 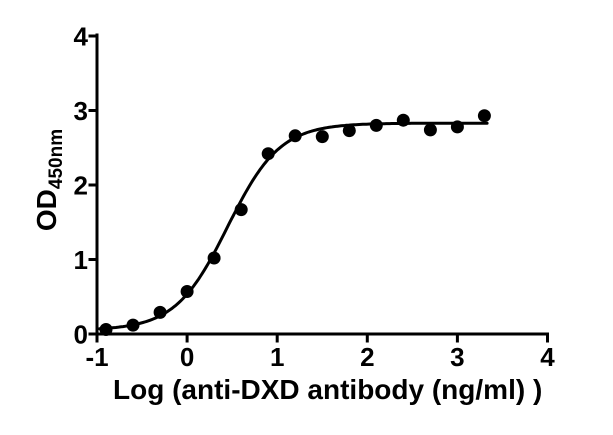 What do you see at coordinates (81, 260) in the screenshot?
I see `y-tick-label: 1` at bounding box center [81, 260].